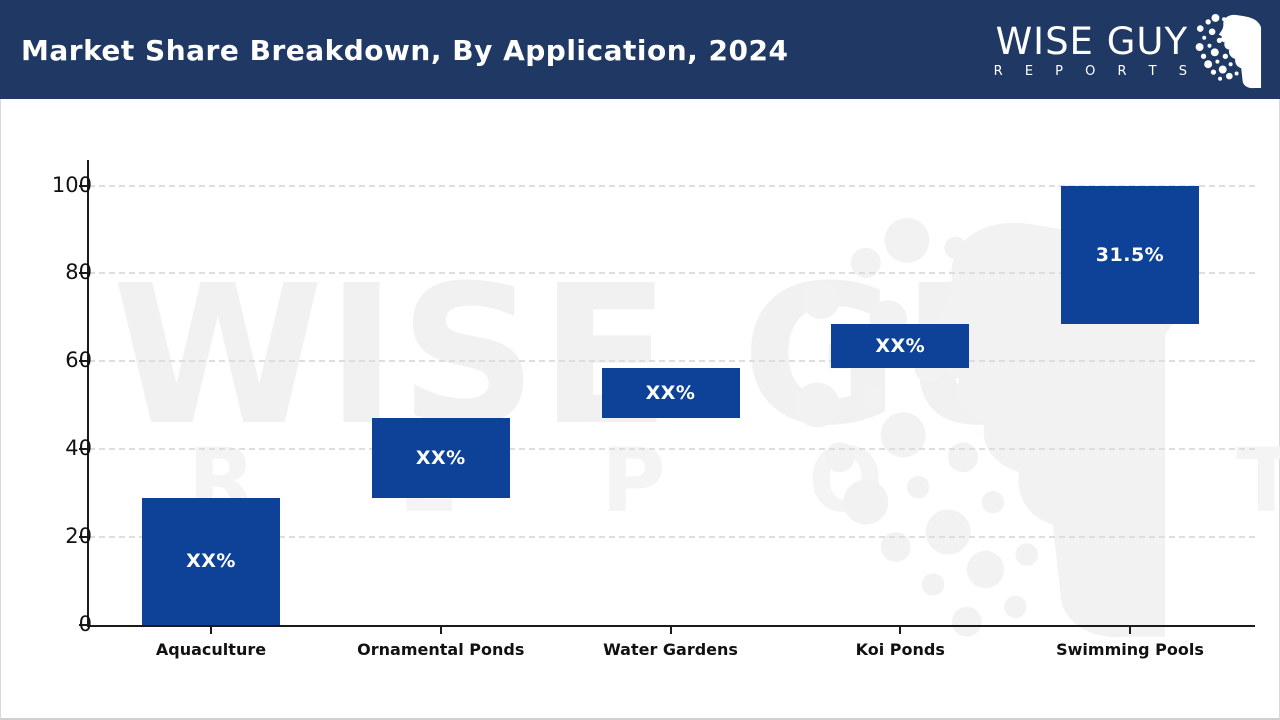 The height and width of the screenshot is (720, 1280). Describe the element at coordinates (78, 448) in the screenshot. I see `y-tick-label-40: 40` at that location.